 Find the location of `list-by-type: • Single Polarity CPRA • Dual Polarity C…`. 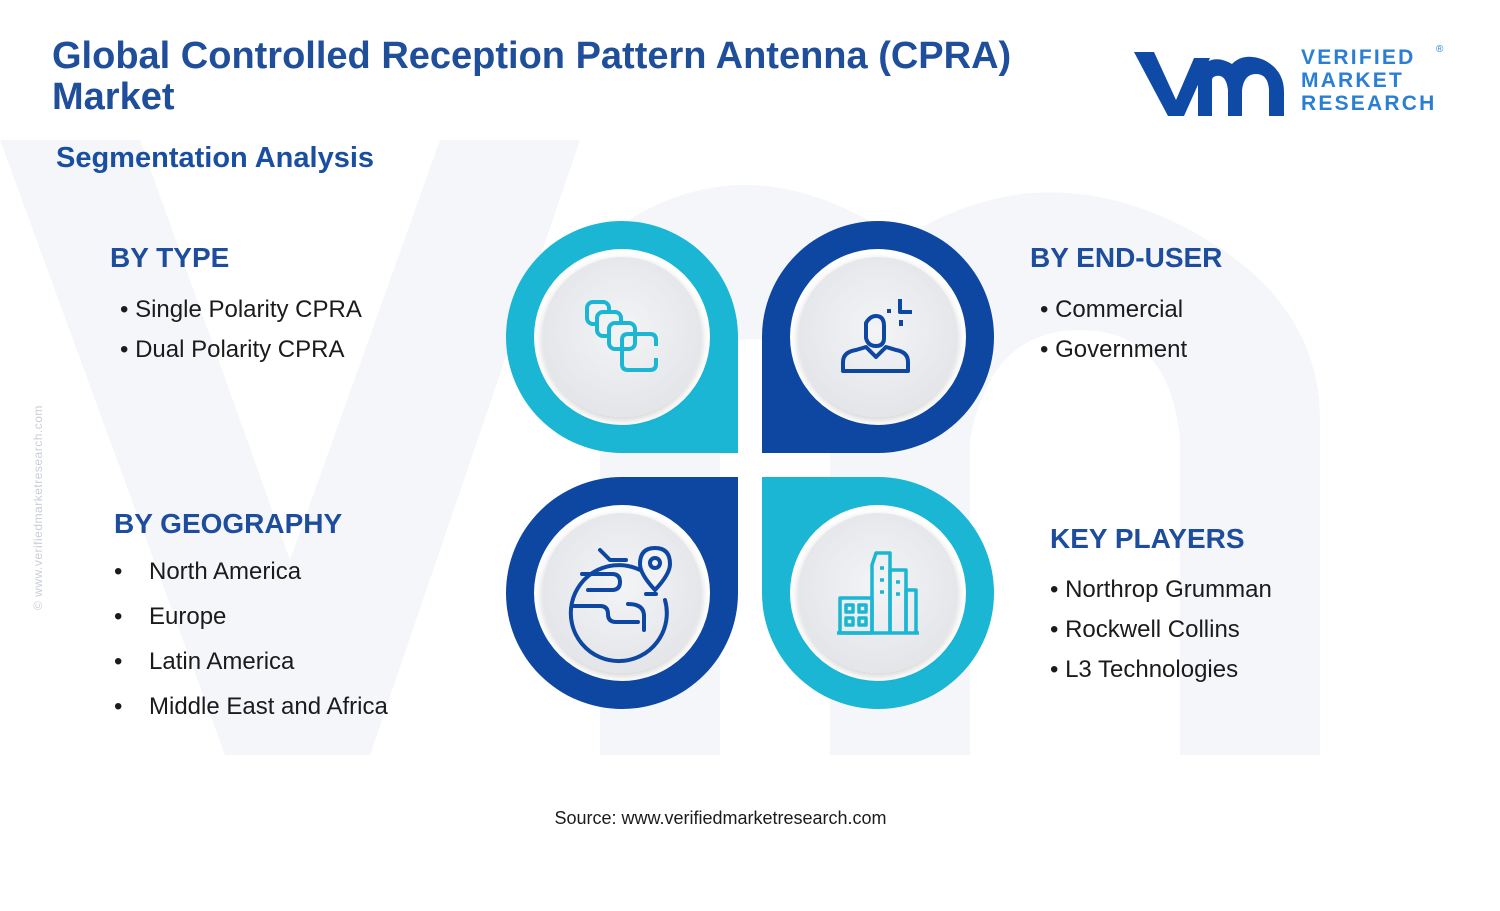

list-by-type: • Single Polarity CPRA • Dual Polarity C… is located at coordinates (241, 330).